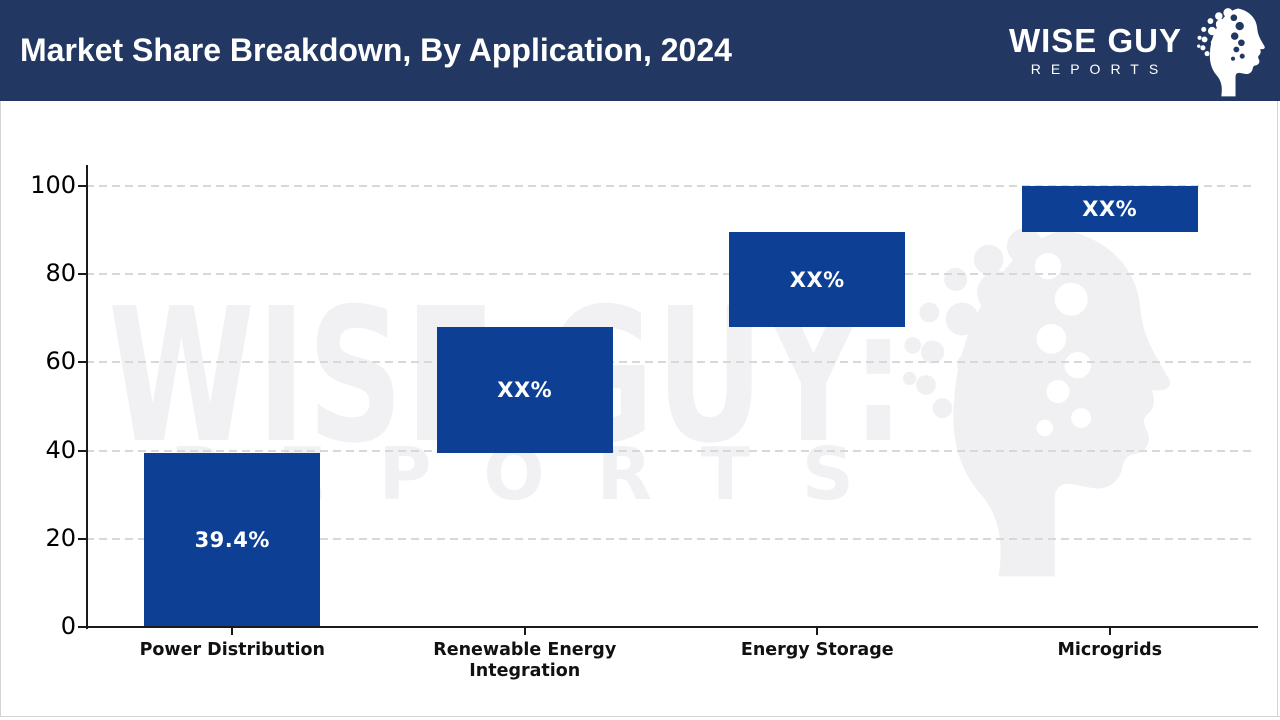  I want to click on logo-head-icon, so click(1231, 52).